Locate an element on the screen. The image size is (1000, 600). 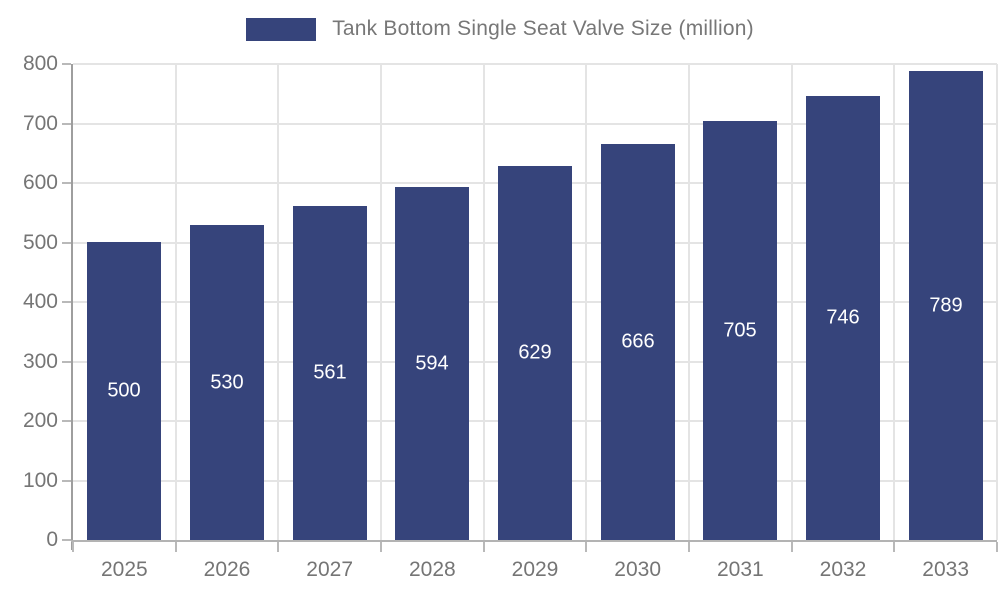
y-axis-line is located at coordinates (72, 307).